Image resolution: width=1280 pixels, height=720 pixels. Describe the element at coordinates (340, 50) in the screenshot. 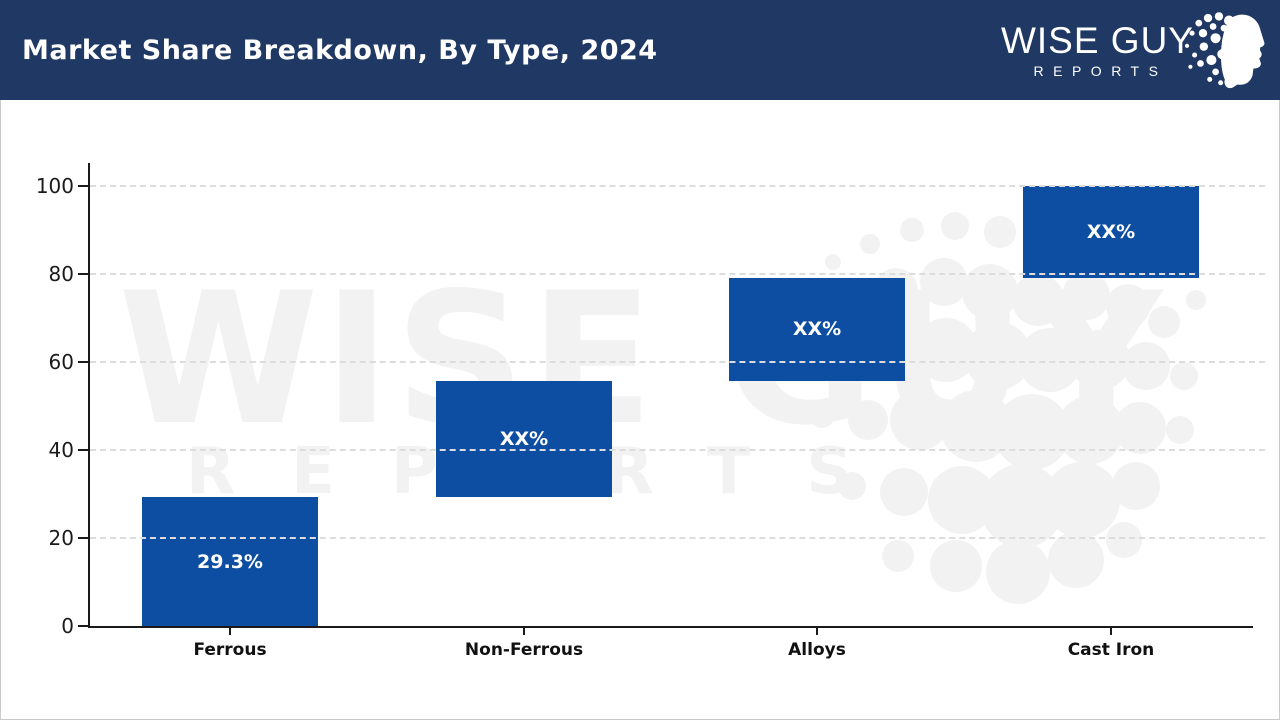

I see `page-title: Market Share Breakdown, By Type, 2024` at that location.